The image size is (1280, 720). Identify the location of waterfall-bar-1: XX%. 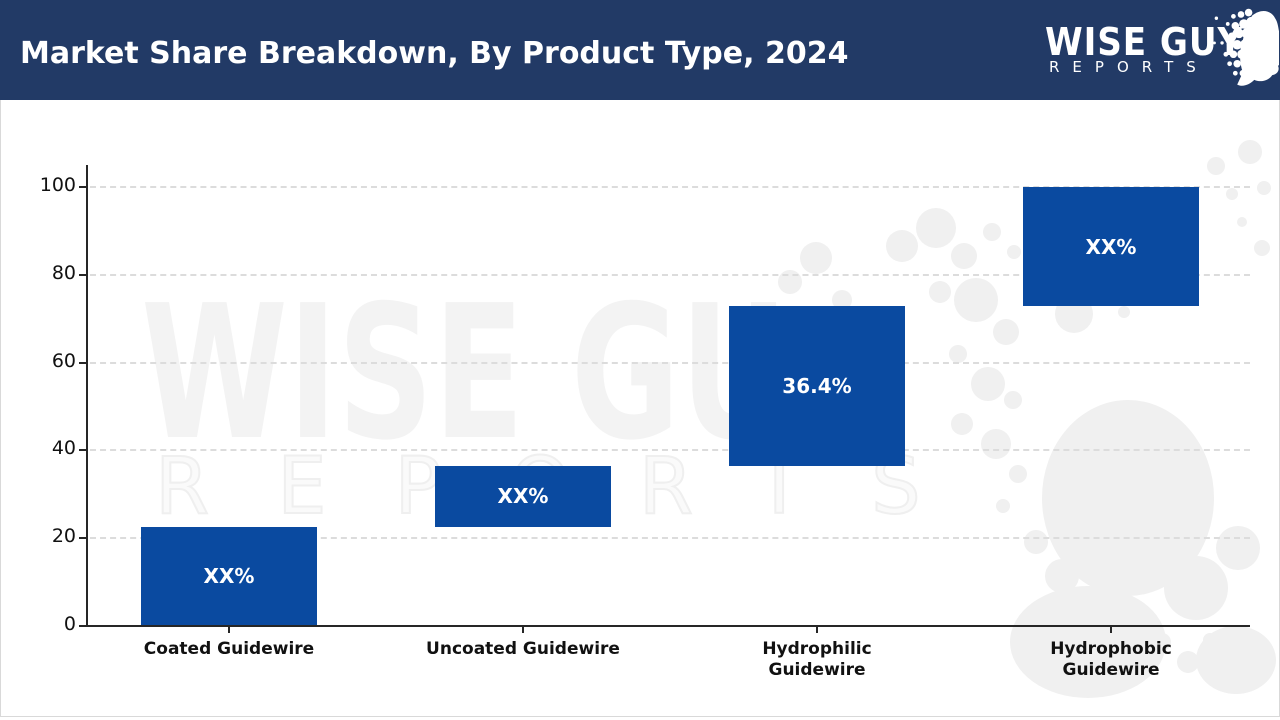
(229, 576).